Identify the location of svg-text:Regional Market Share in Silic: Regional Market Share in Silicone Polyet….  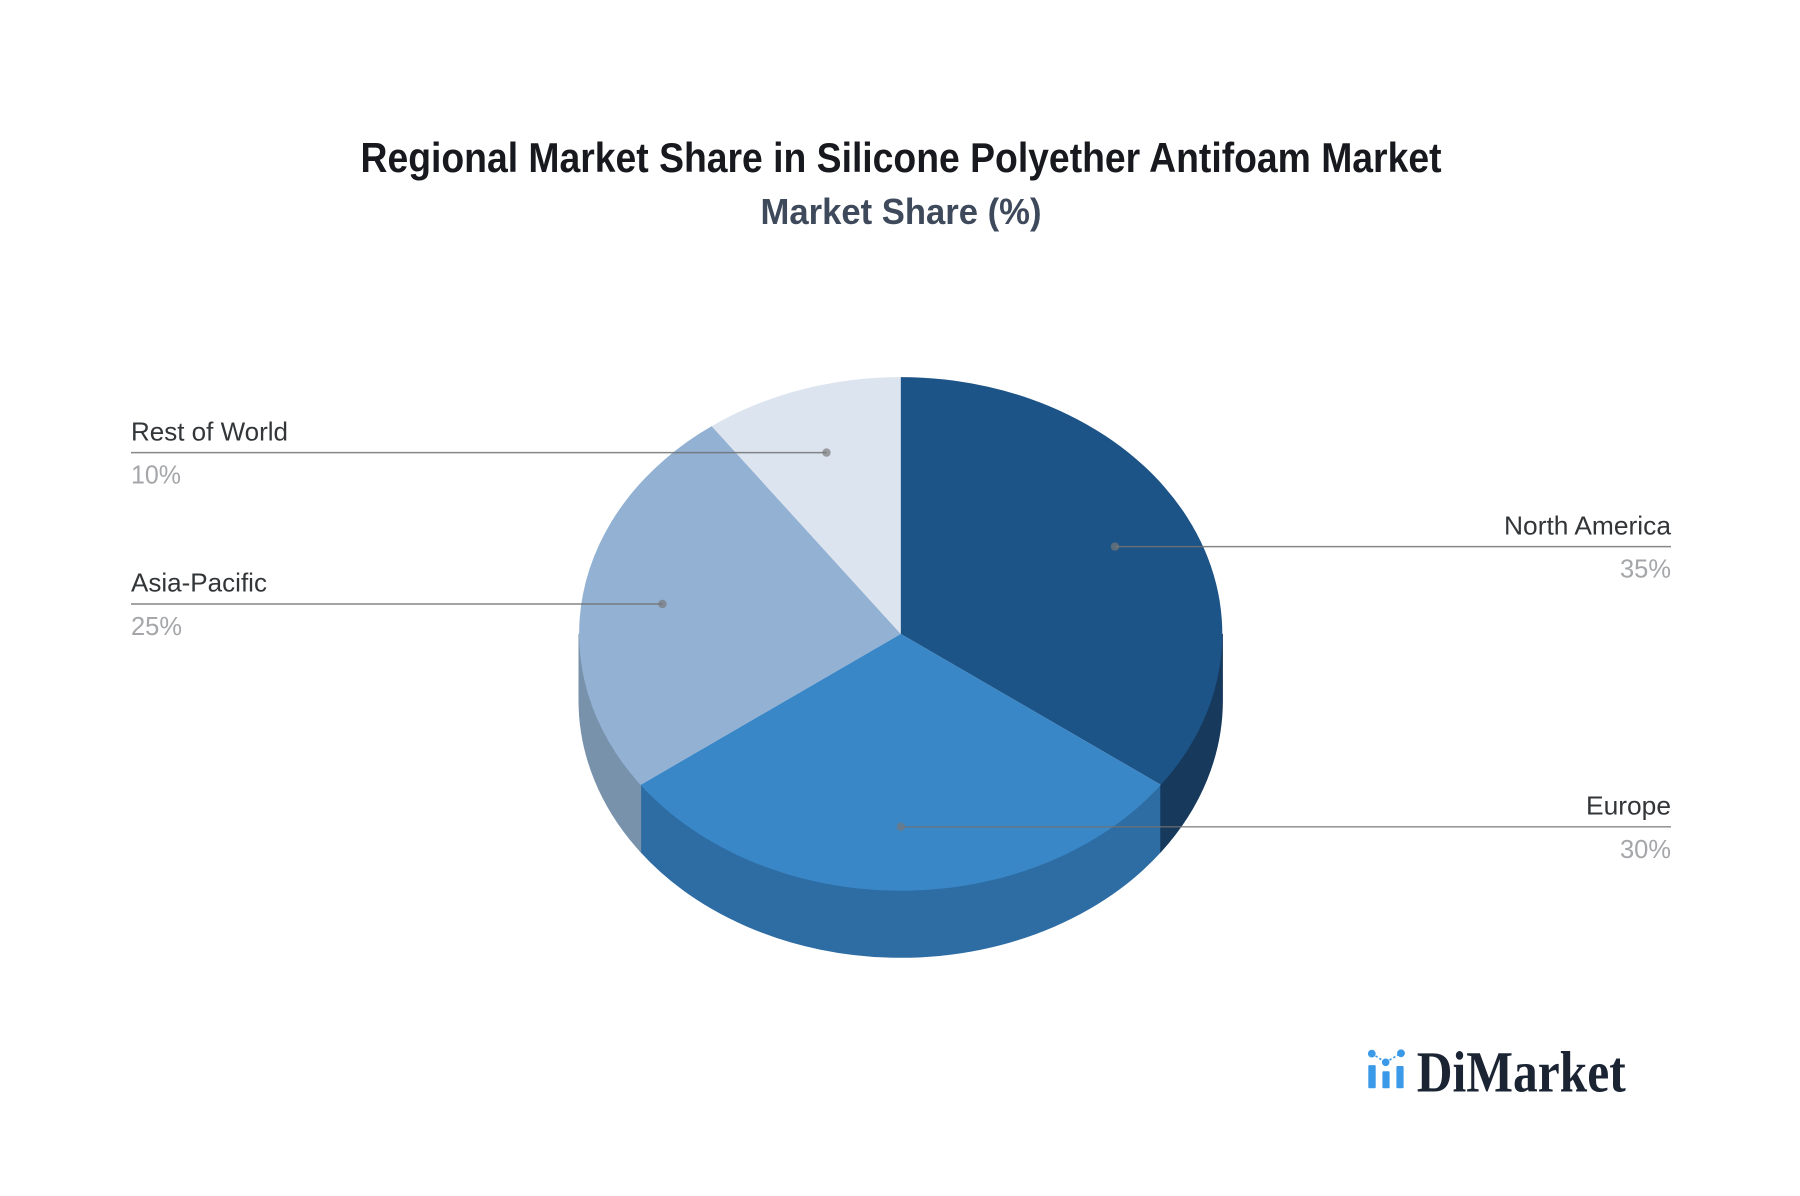
(901, 157).